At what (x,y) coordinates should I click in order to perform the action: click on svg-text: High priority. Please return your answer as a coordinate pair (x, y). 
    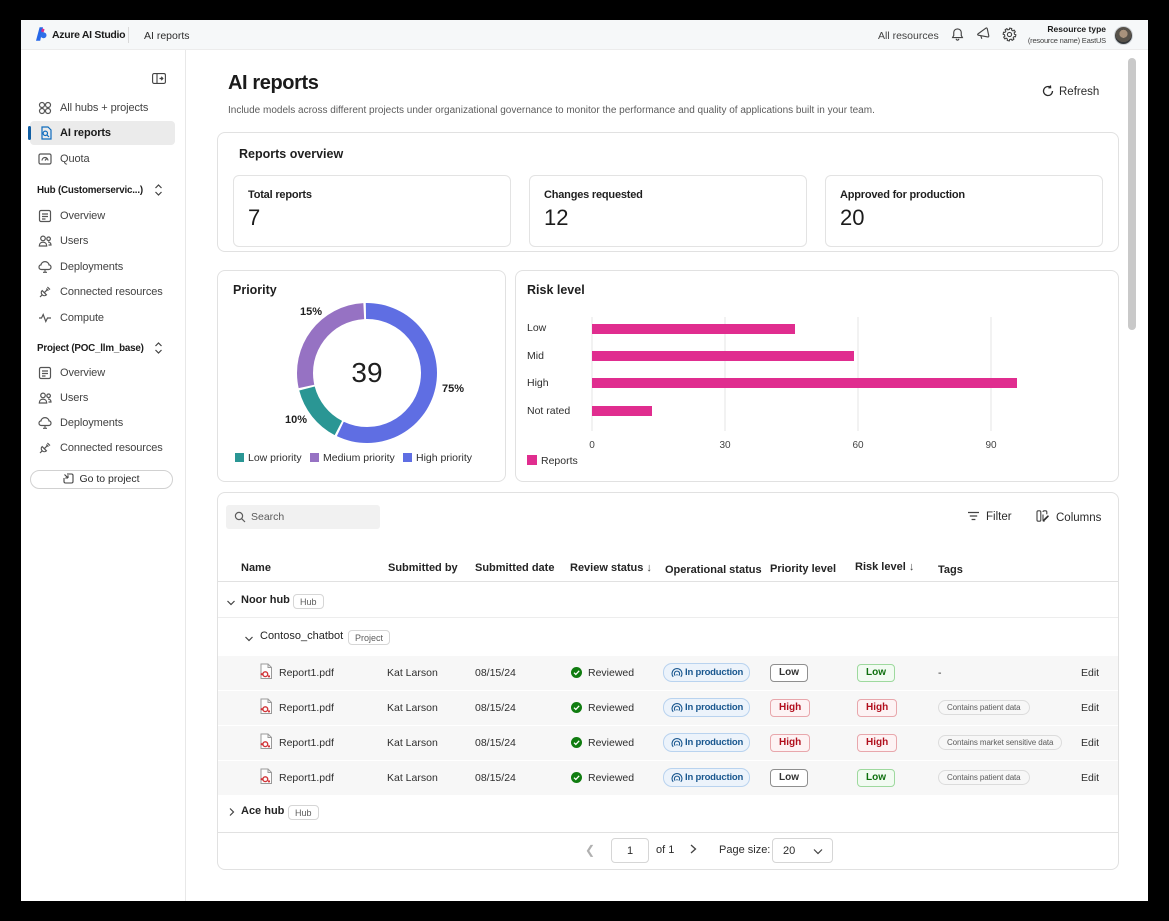
    Looking at the image, I should click on (444, 458).